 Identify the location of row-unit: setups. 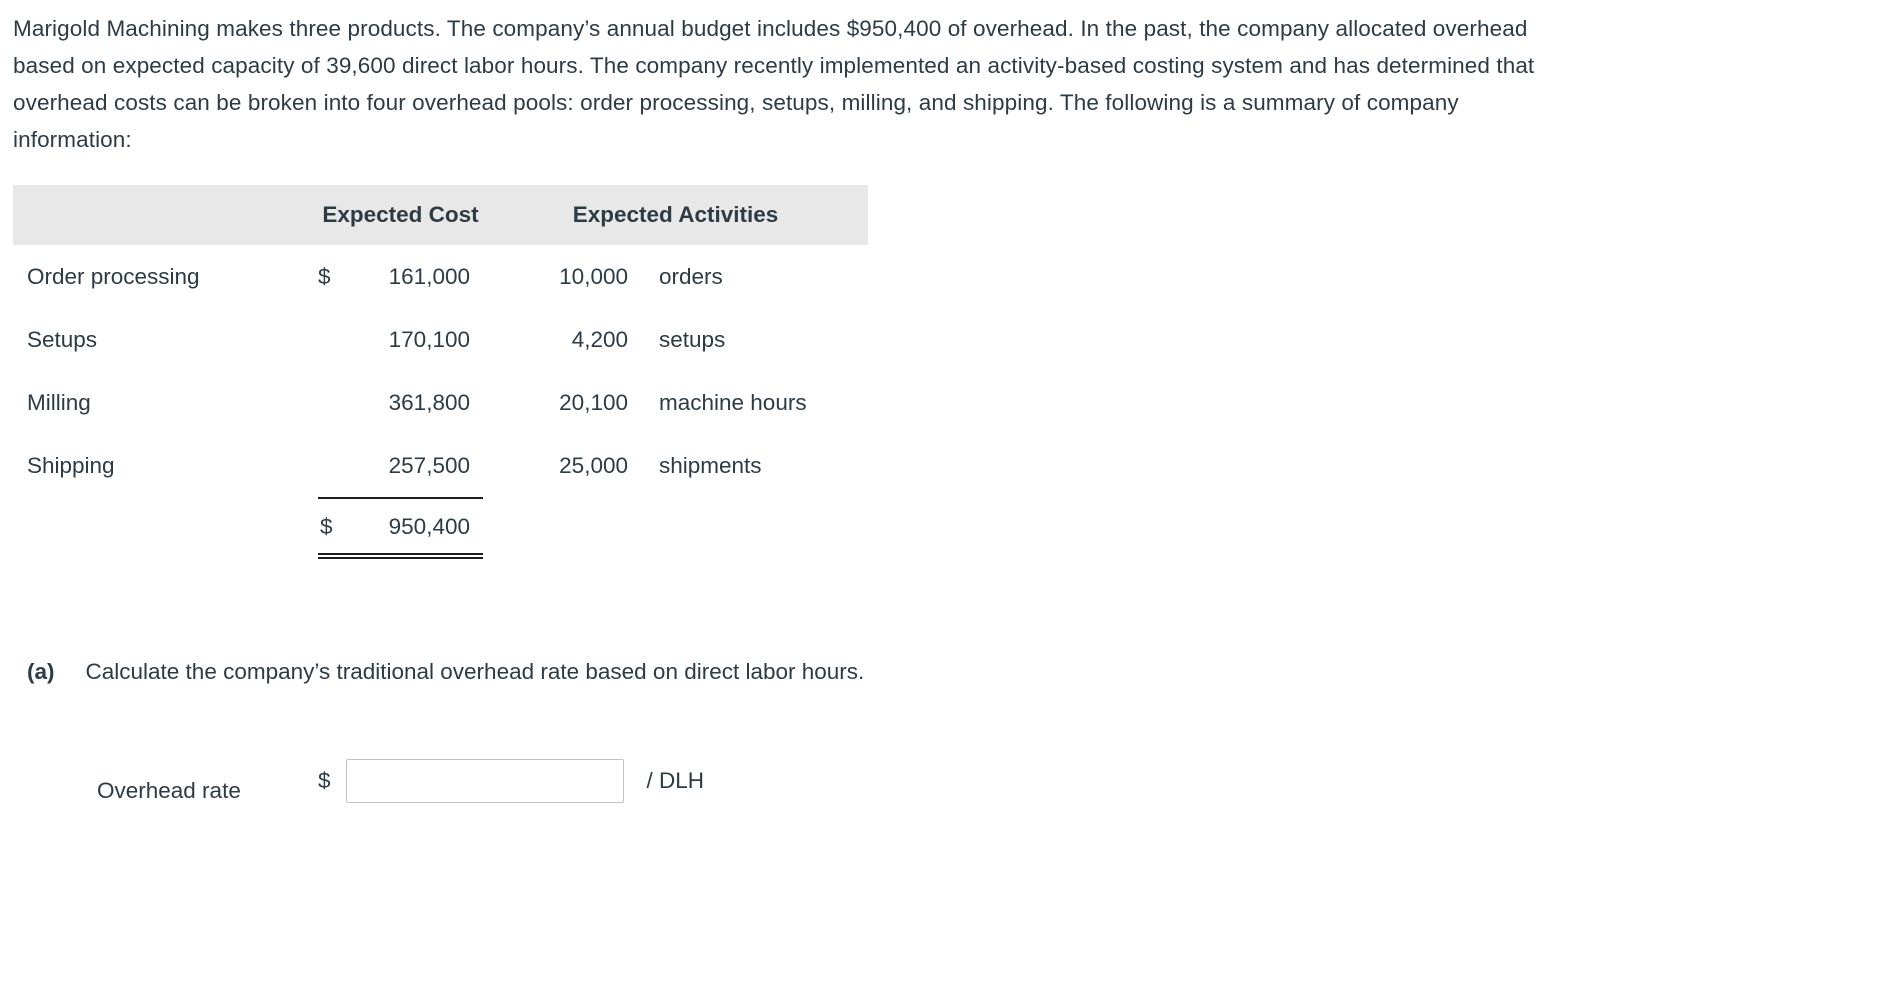
(692, 339).